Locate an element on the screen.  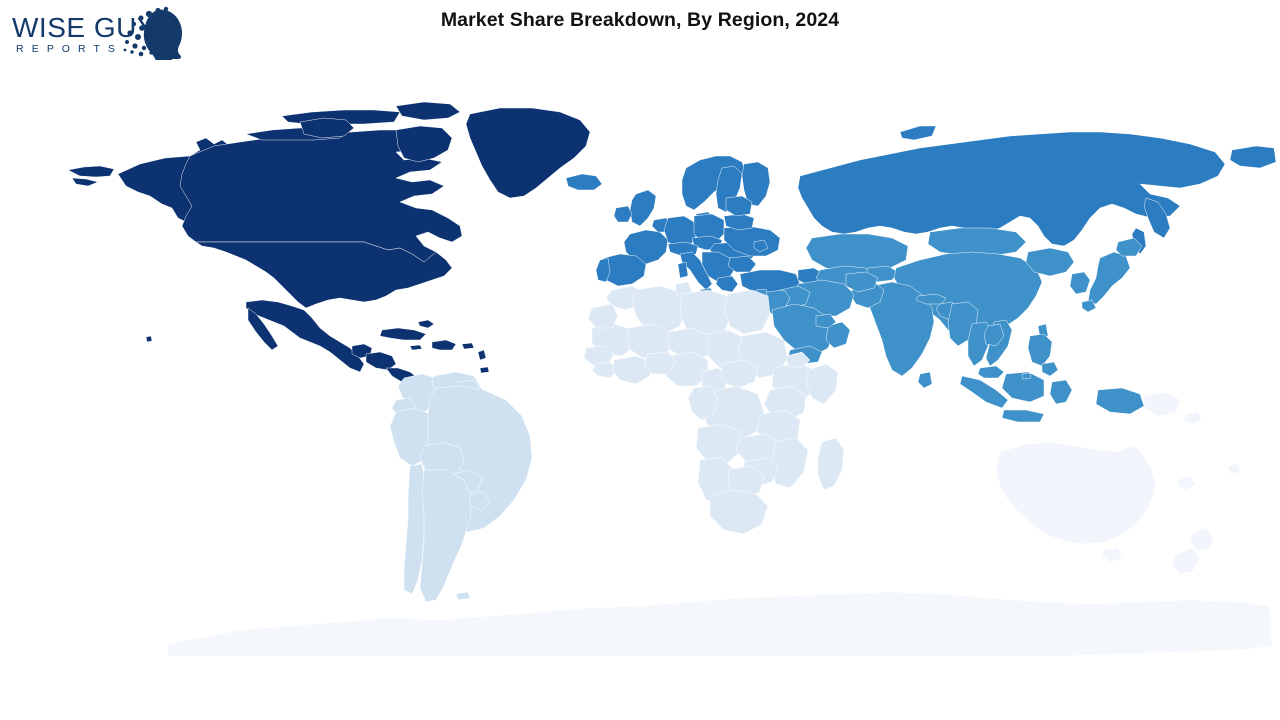
page-title: Market Share Breakdown, By Region, 2024 is located at coordinates (640, 20).